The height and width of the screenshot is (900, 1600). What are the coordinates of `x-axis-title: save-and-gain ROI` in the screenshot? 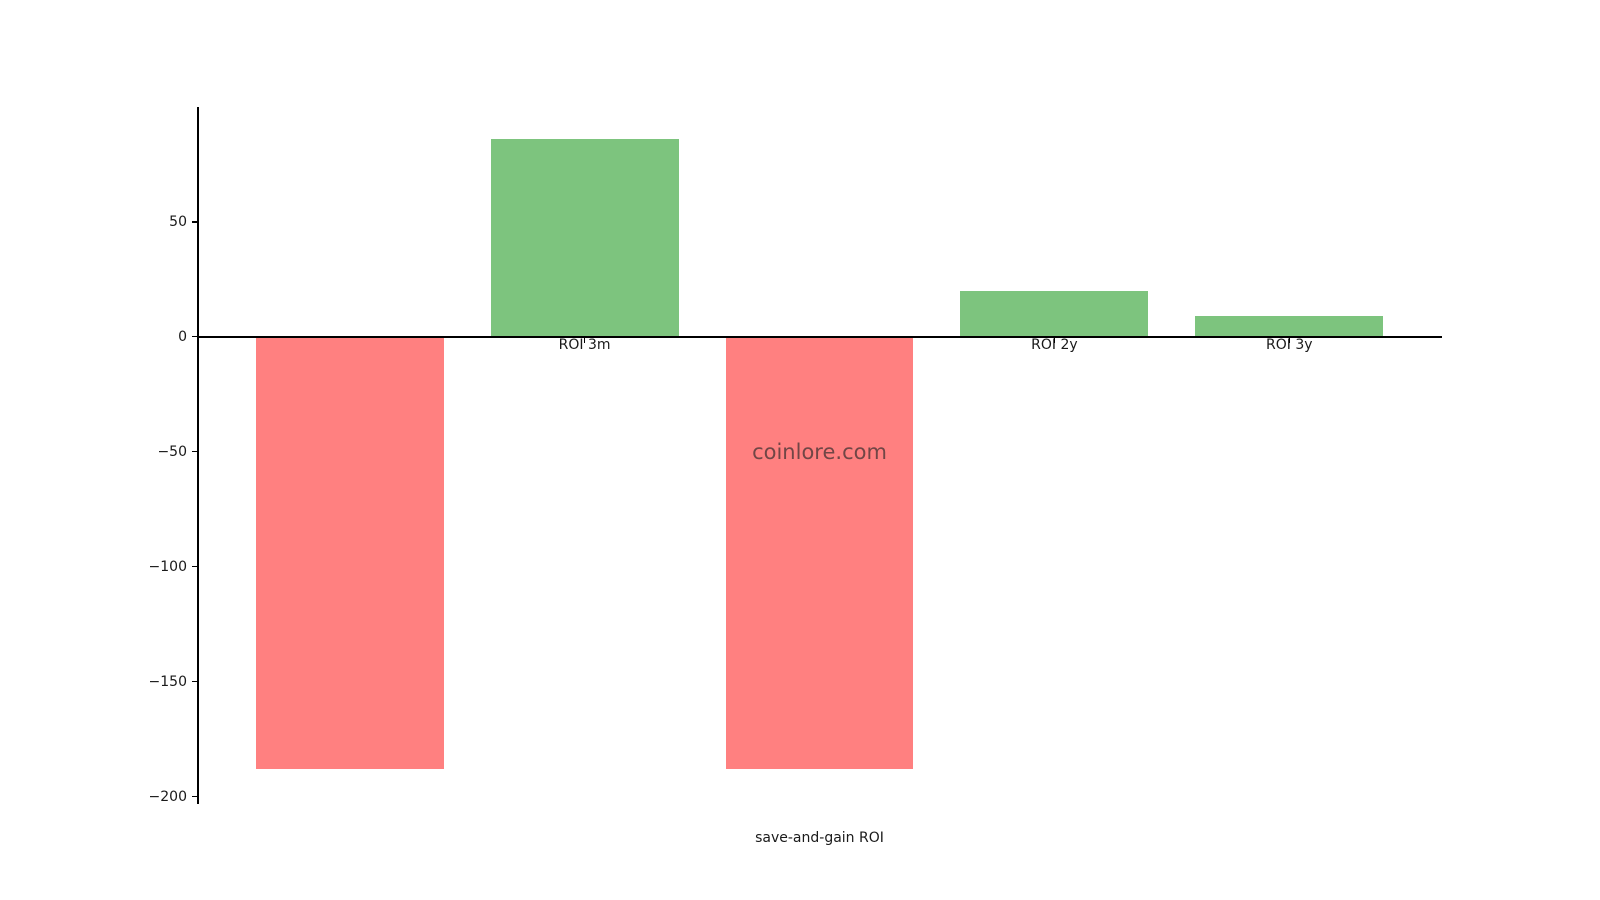 It's located at (819, 838).